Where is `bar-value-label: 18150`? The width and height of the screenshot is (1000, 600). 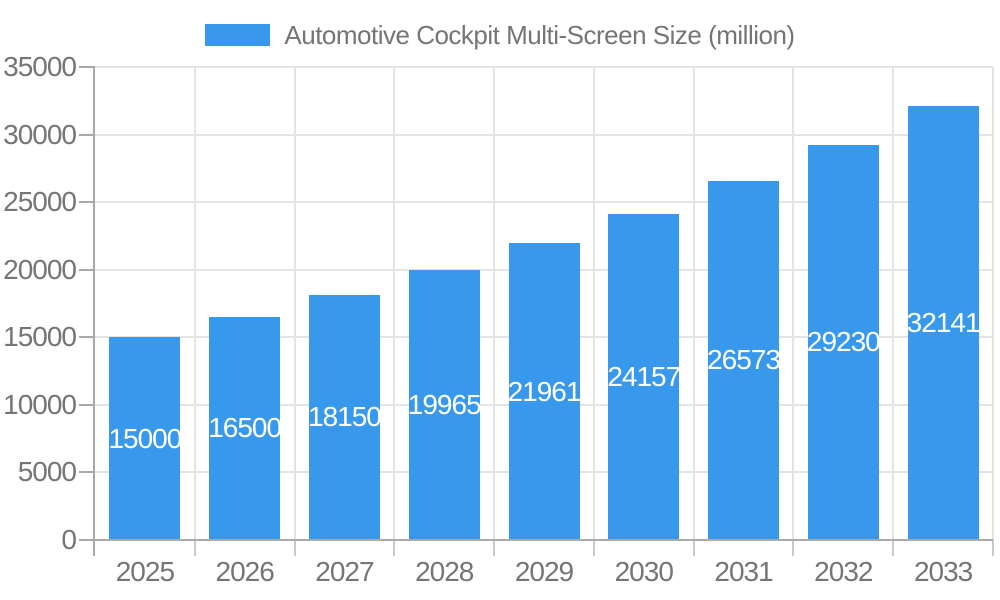
bar-value-label: 18150 is located at coordinates (345, 417).